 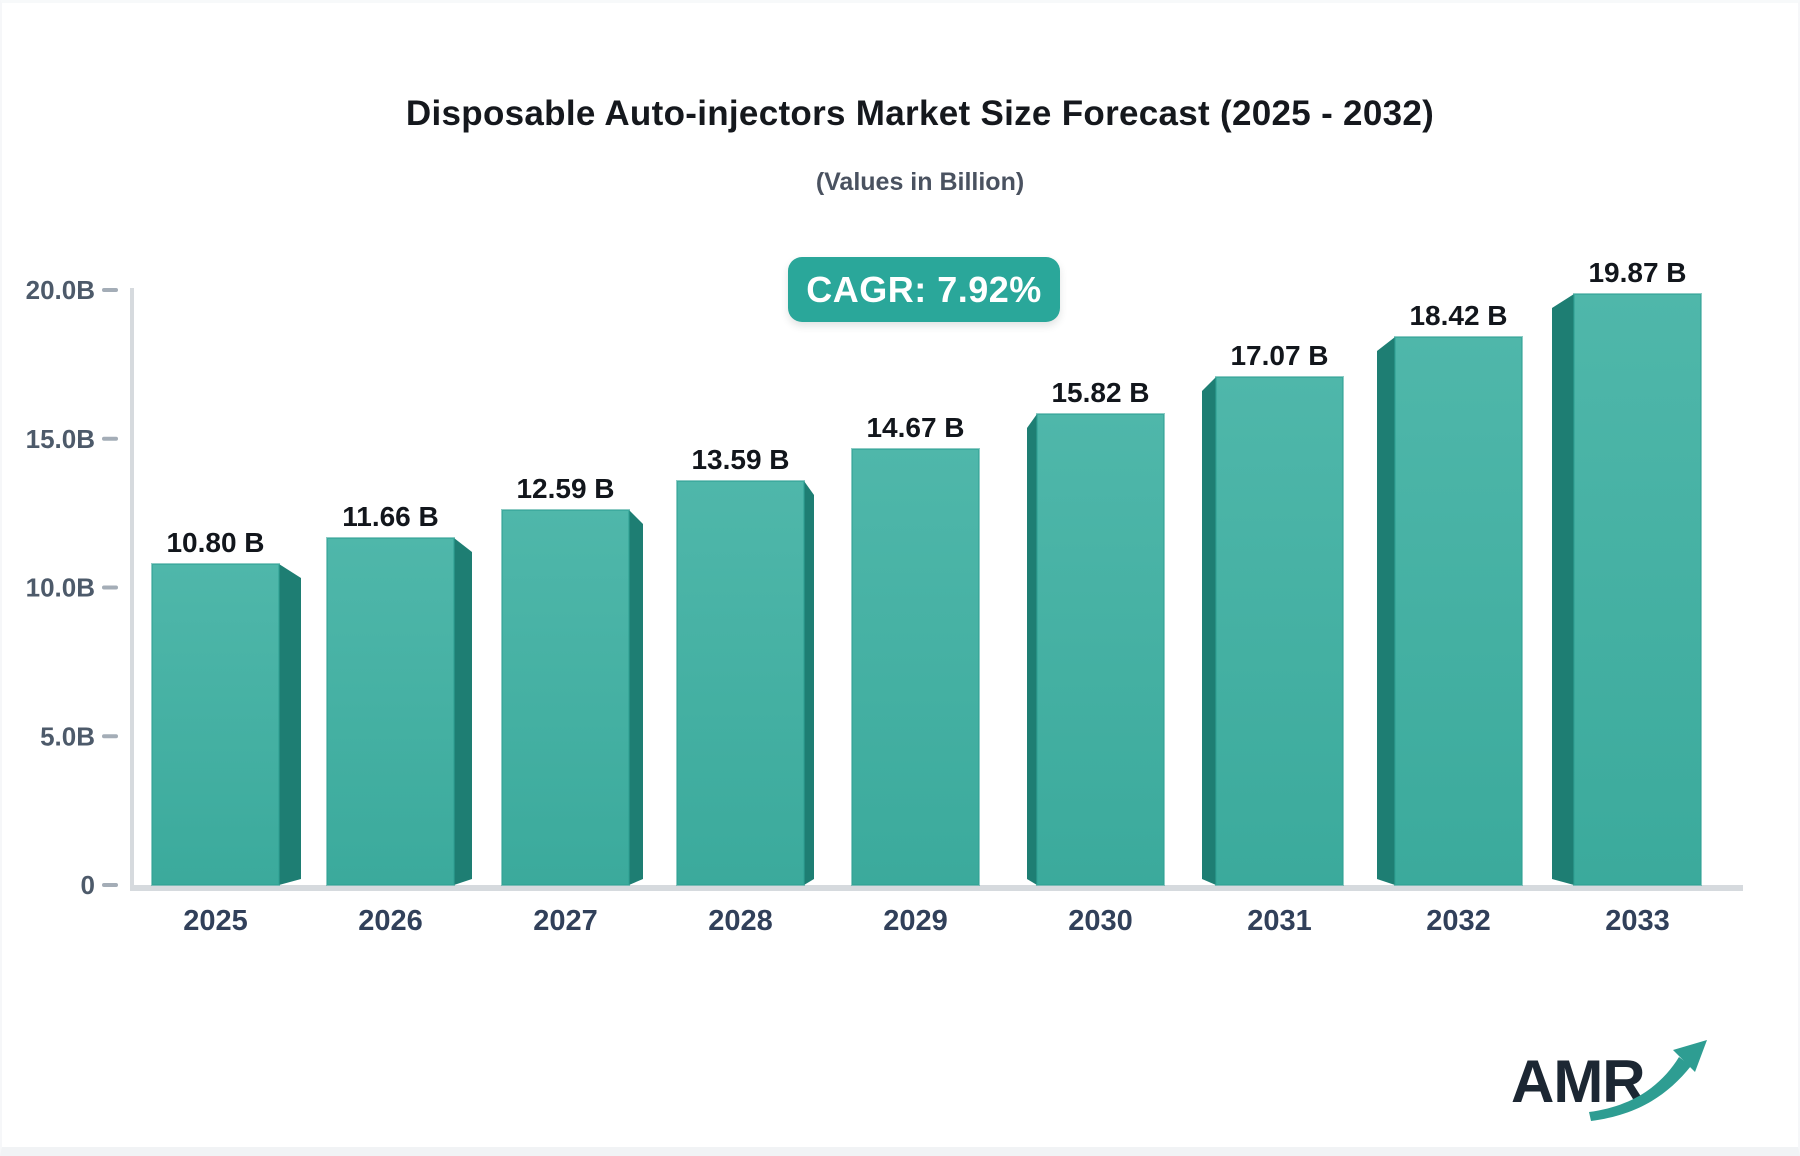 What do you see at coordinates (924, 289) in the screenshot?
I see `cagr-badge: CAGR: 7.92%` at bounding box center [924, 289].